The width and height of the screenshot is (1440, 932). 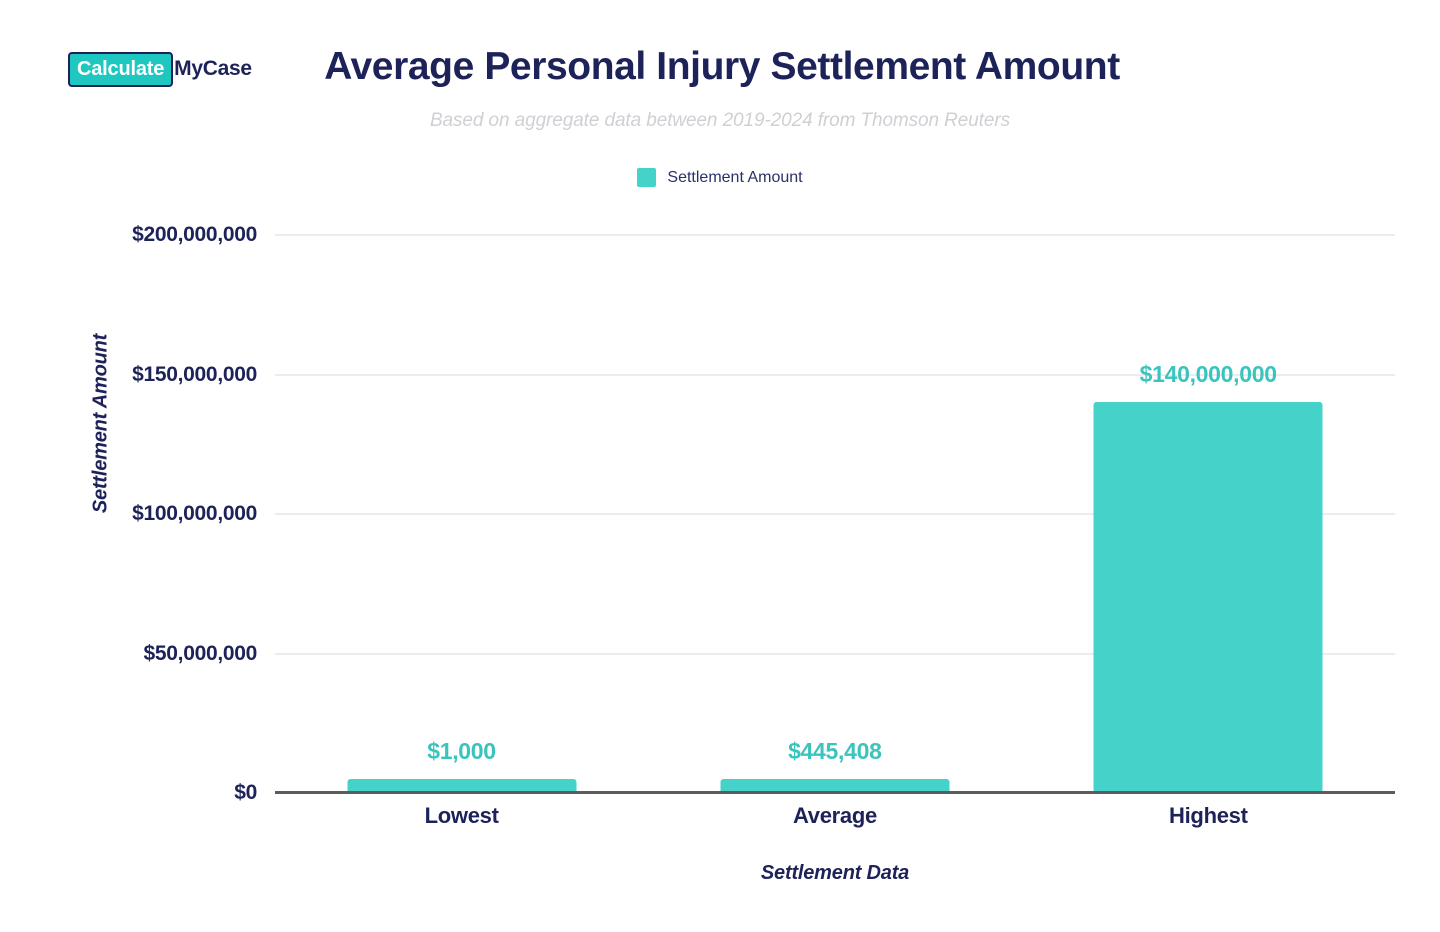 I want to click on bar-value-label: $140,000,000, so click(x=1208, y=374).